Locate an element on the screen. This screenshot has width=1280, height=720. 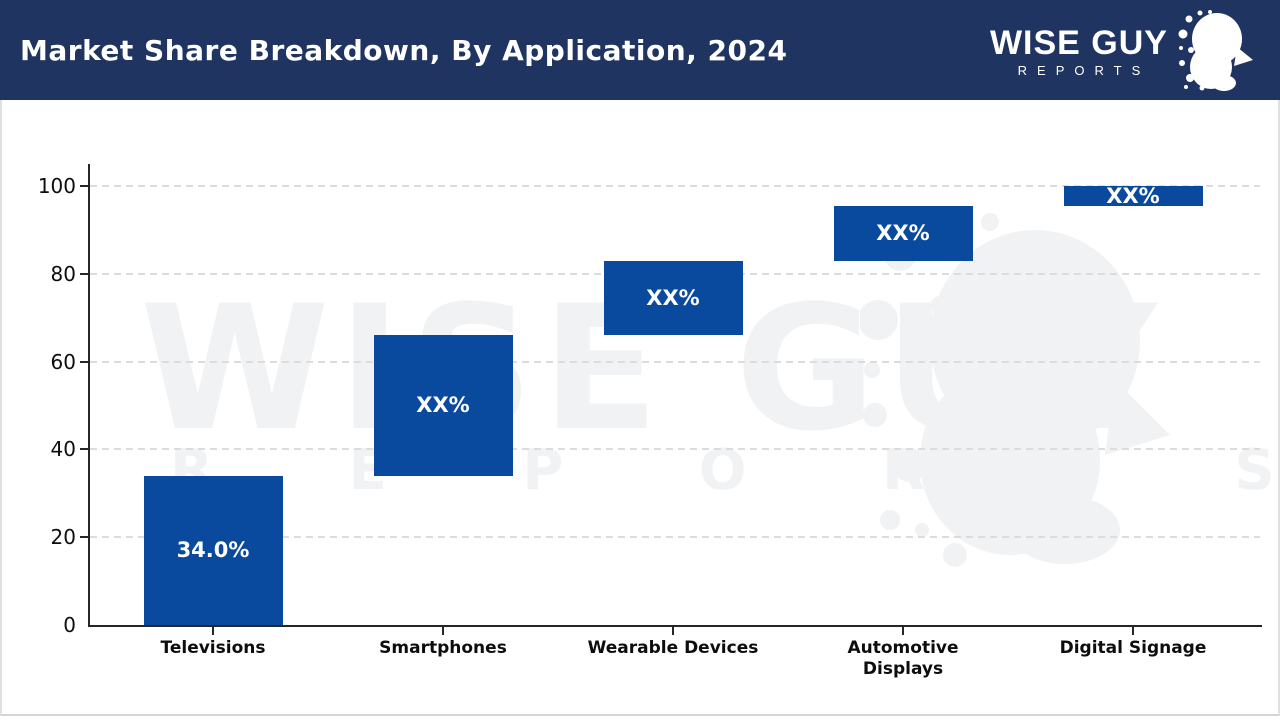
x-category-label-televisions: Televisions is located at coordinates (213, 648).